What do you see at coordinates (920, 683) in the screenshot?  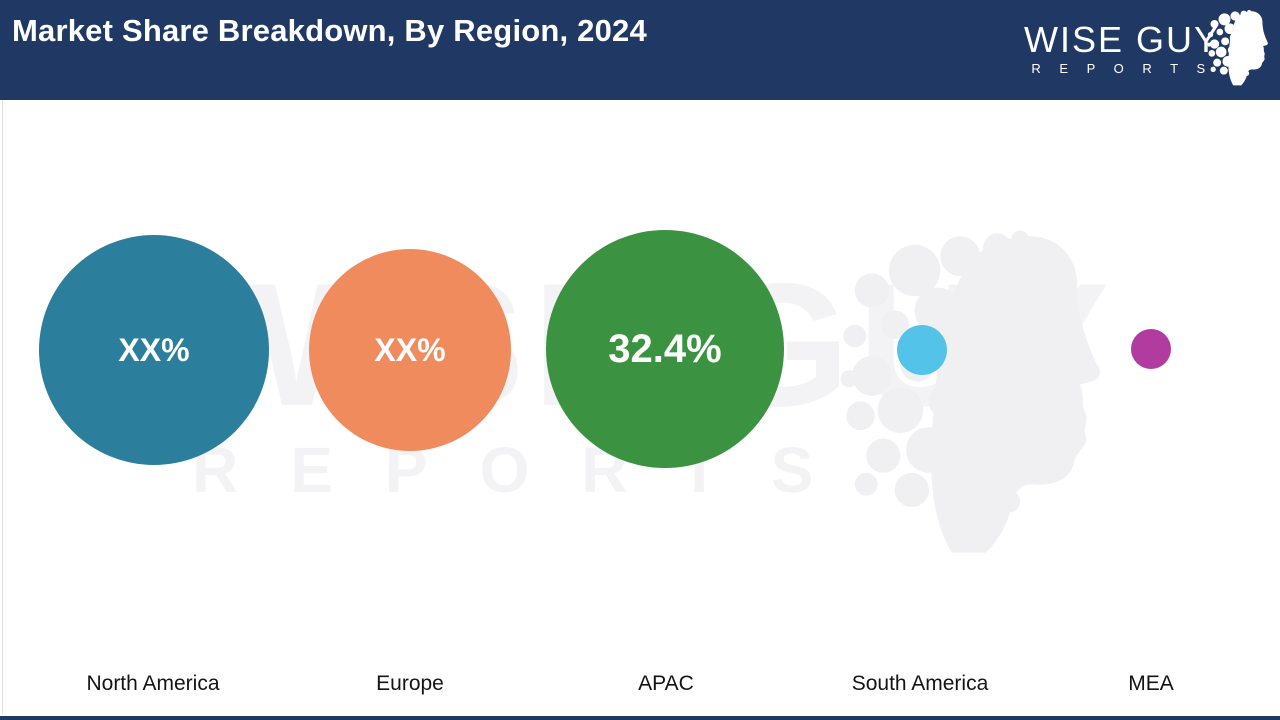 I see `category-label-south-america: South America` at bounding box center [920, 683].